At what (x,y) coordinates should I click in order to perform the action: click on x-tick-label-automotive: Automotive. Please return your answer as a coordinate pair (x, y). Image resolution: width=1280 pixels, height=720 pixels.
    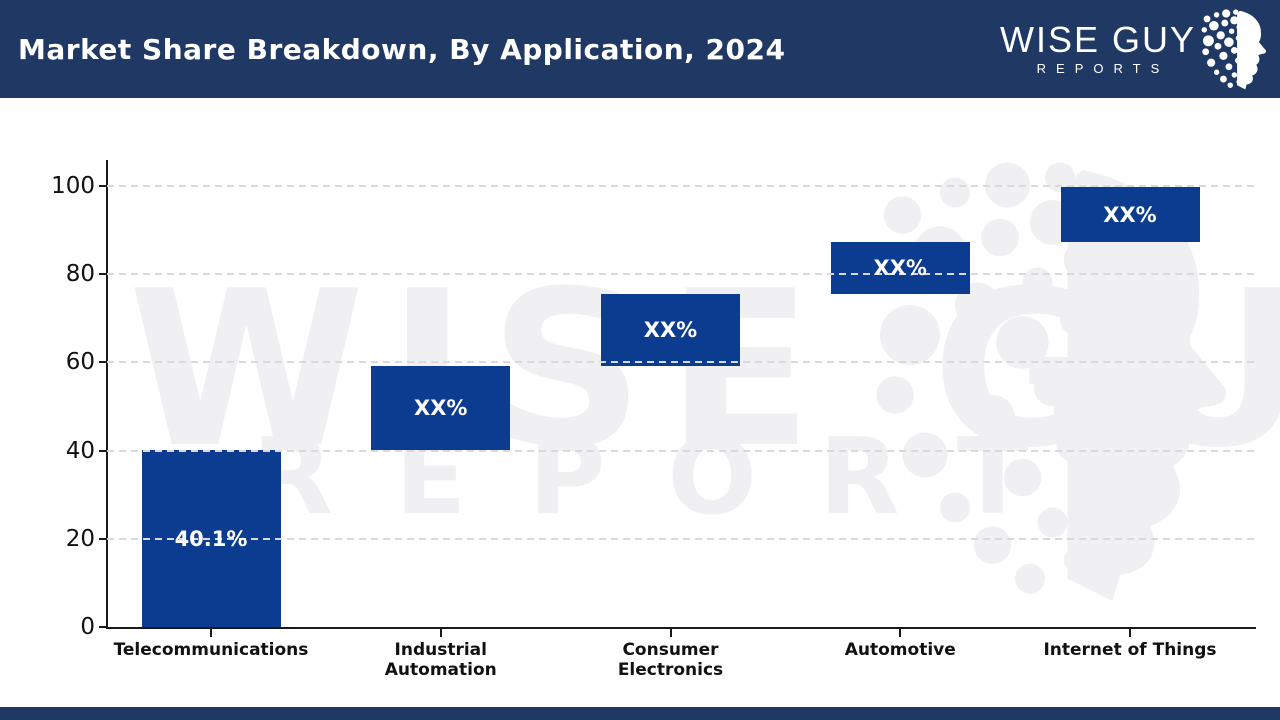
    Looking at the image, I should click on (900, 650).